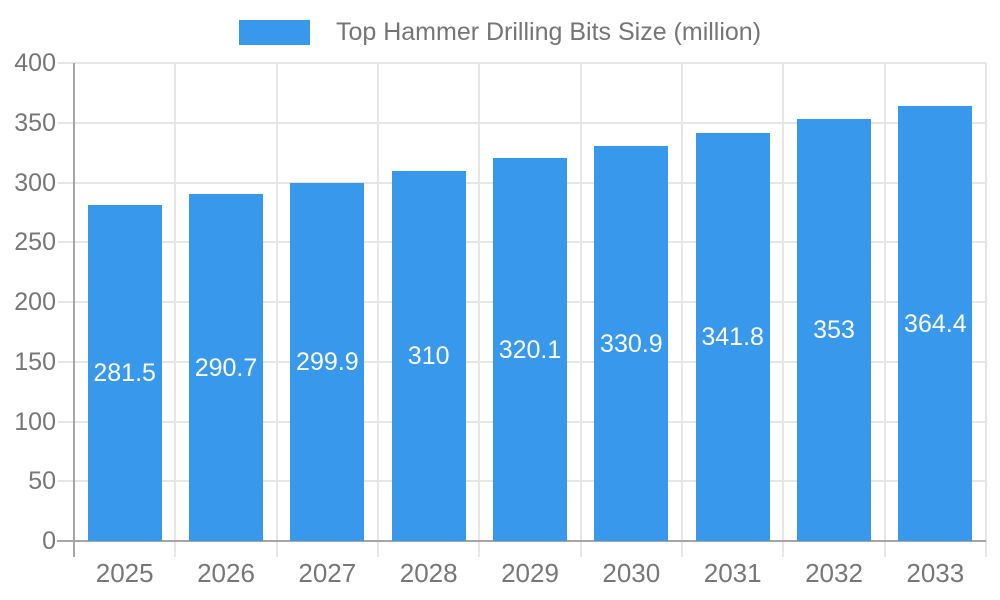 This screenshot has width=1000, height=600. I want to click on y-axis-tick-label: 200, so click(35, 302).